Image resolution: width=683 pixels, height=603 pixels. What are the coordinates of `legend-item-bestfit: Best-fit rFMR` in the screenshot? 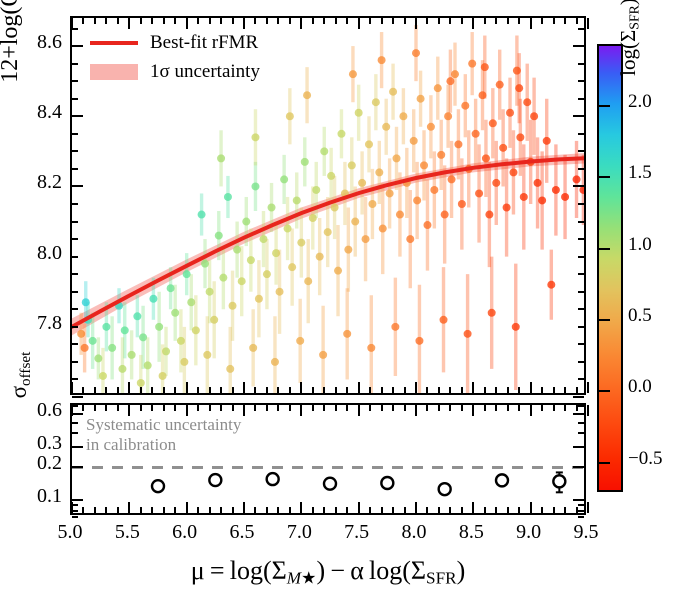 It's located at (175, 42).